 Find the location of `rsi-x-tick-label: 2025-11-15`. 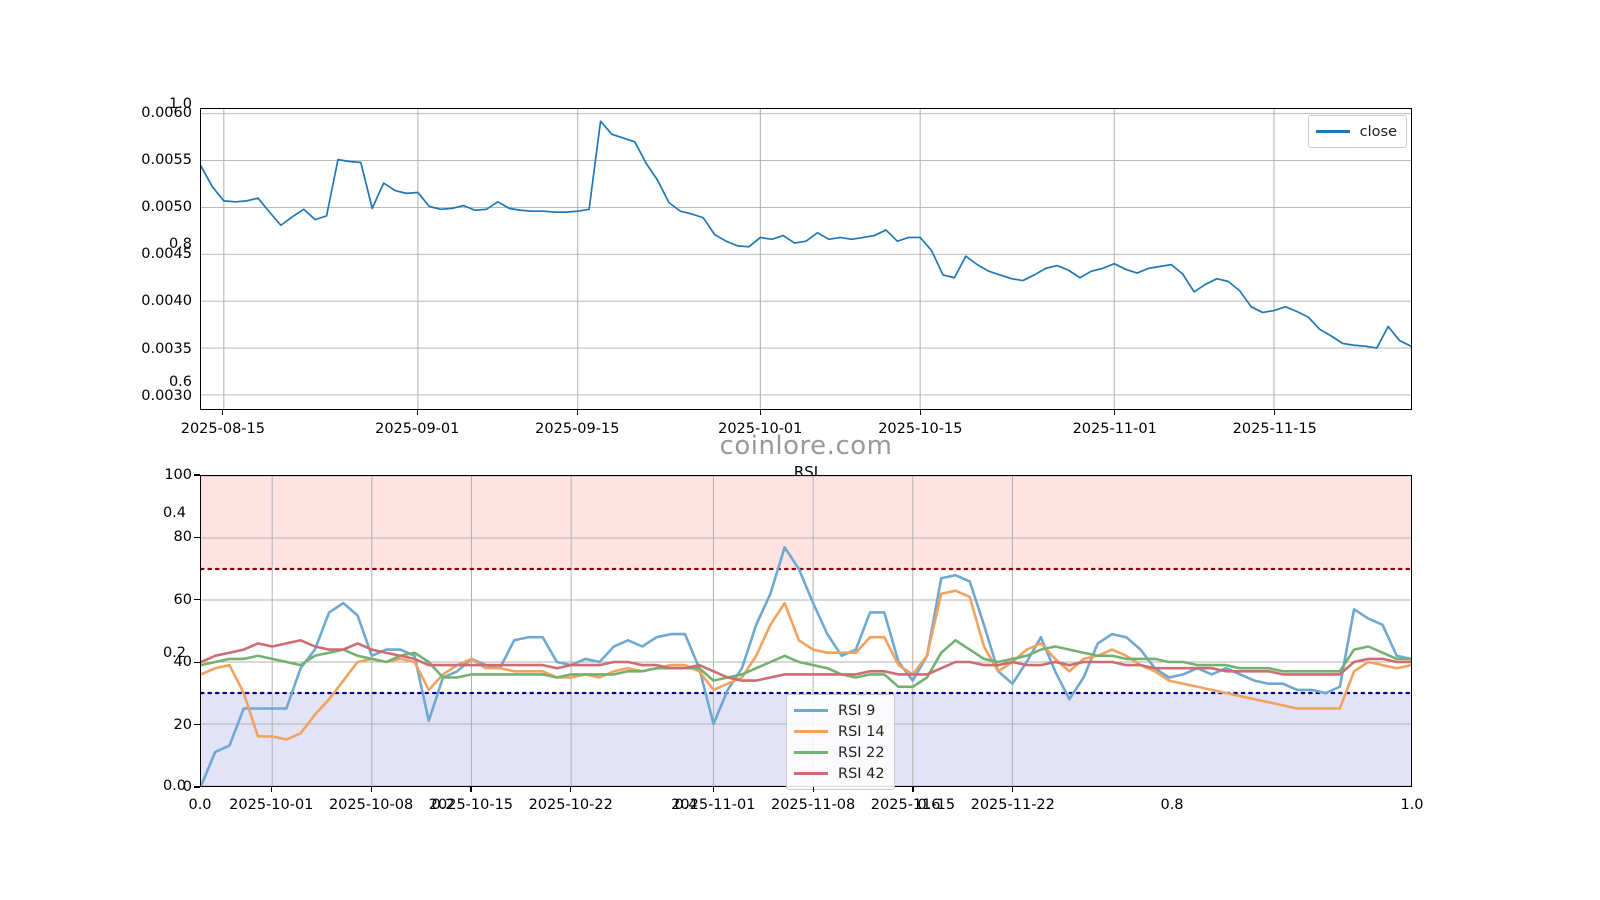

rsi-x-tick-label: 2025-11-15 is located at coordinates (913, 805).